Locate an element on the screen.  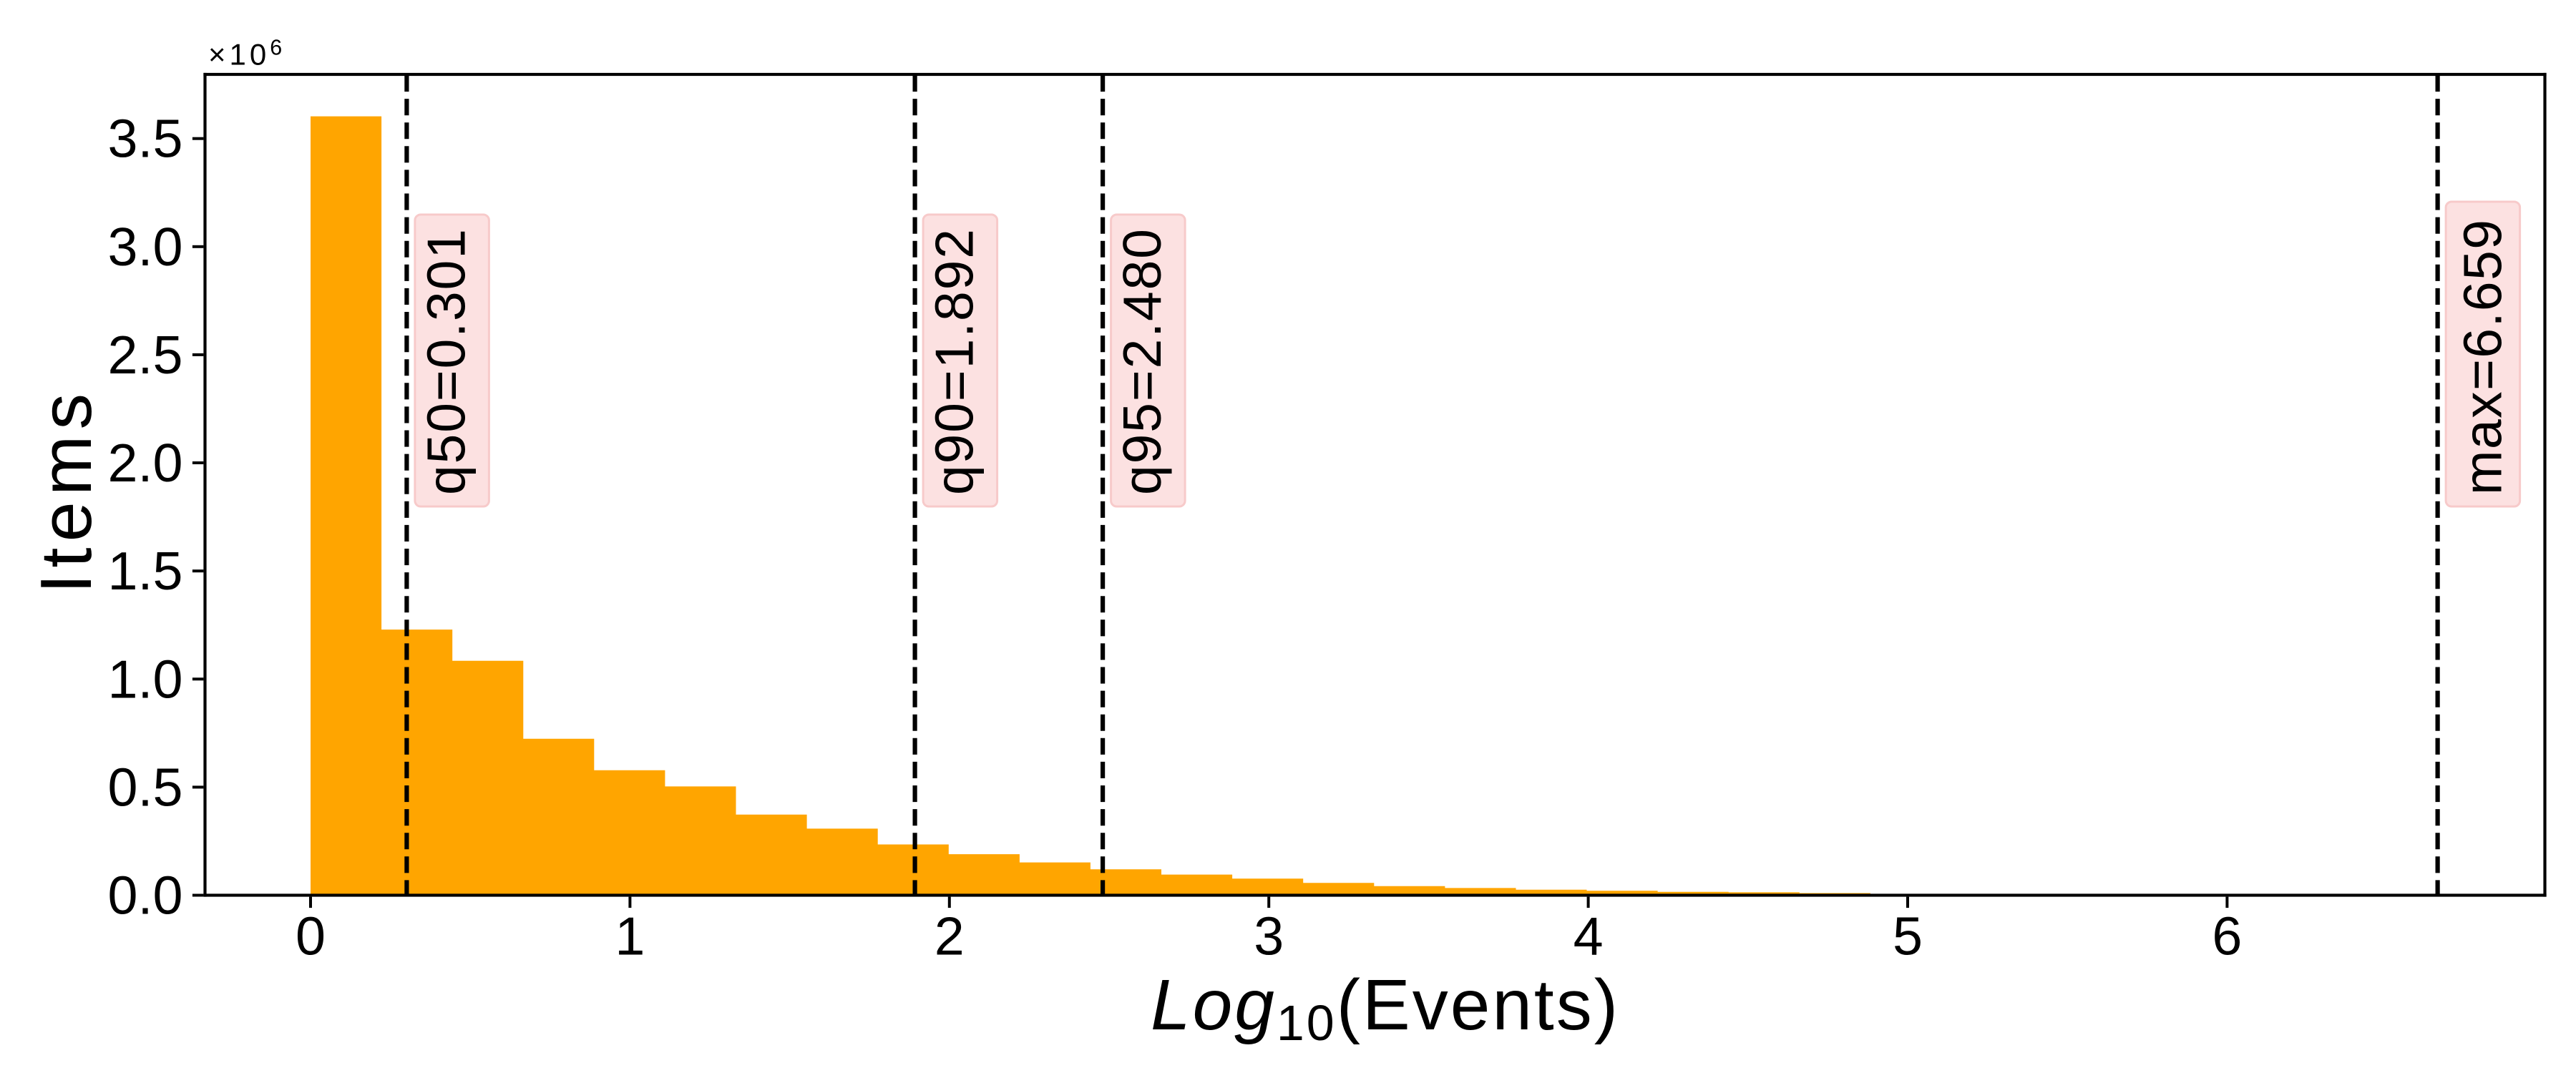
svg-text: Items is located at coordinates (66, 494).